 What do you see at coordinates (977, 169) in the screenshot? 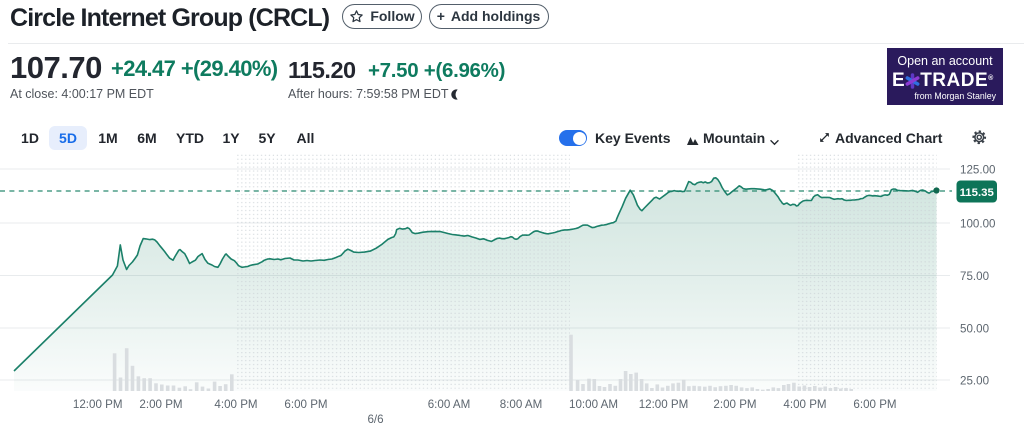
I see `svg-text: 125.00` at bounding box center [977, 169].